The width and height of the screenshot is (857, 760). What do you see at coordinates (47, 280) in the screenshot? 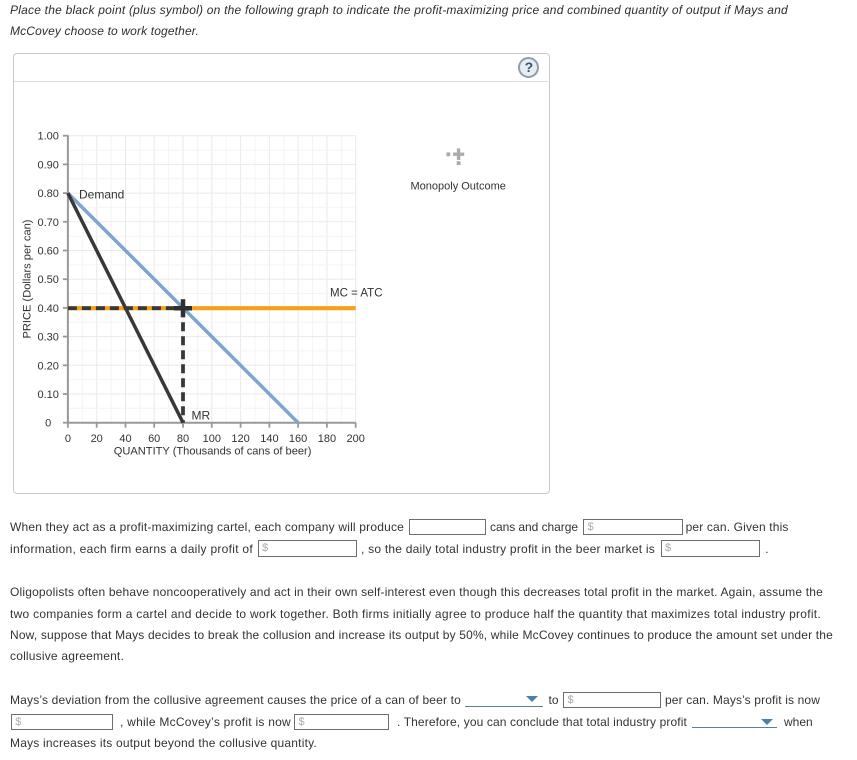
I see `svg-text: 0.50` at bounding box center [47, 280].